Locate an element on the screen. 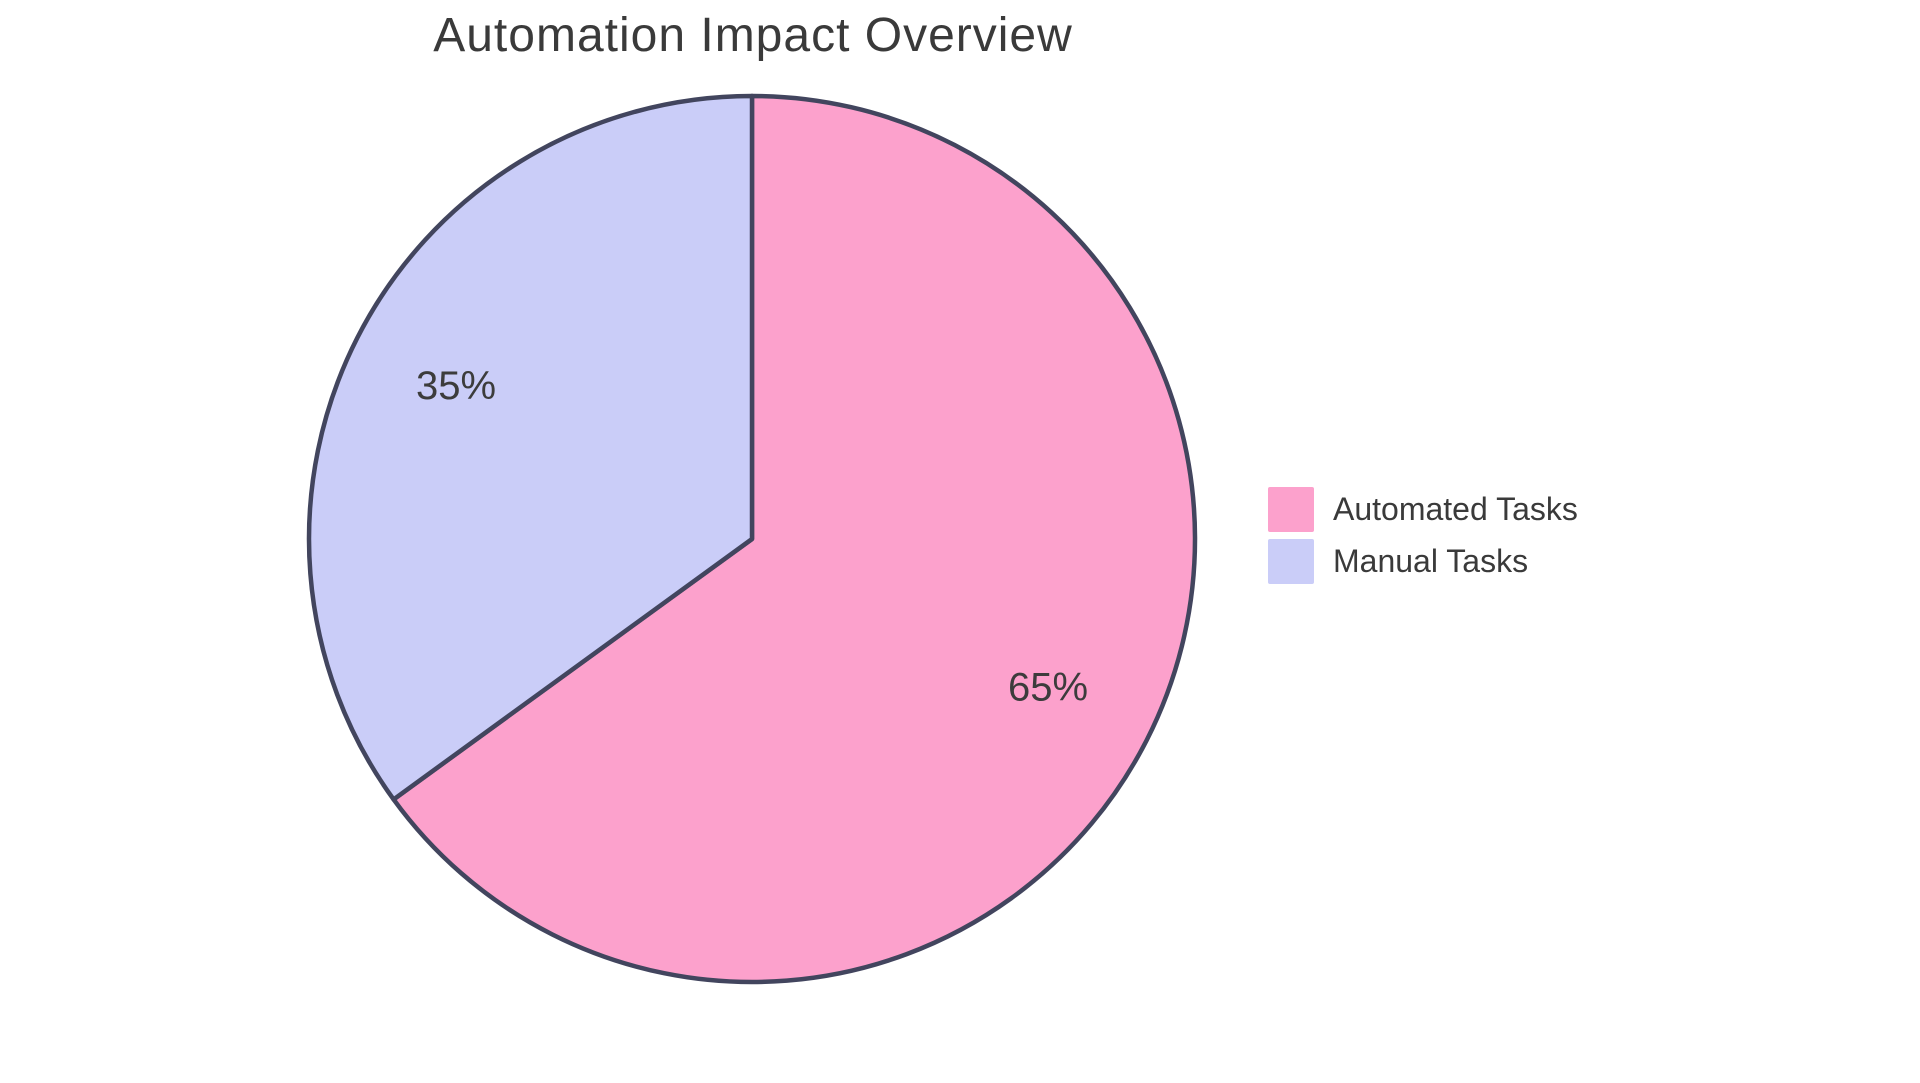 The height and width of the screenshot is (1083, 1920). legend-swatch-automated-tasks is located at coordinates (1291, 509).